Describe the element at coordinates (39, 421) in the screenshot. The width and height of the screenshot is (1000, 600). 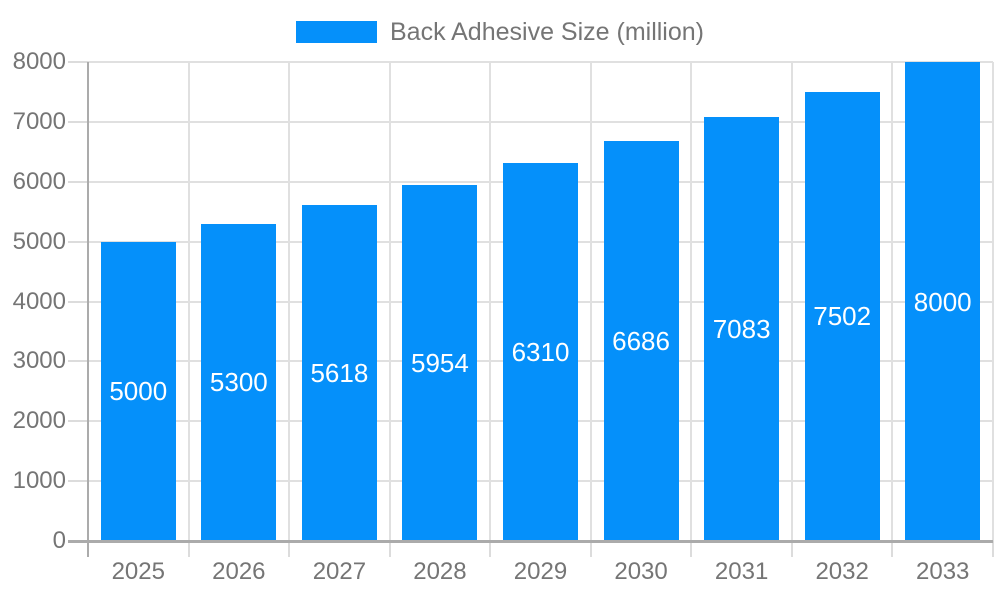
I see `y-axis-label: 2000` at that location.